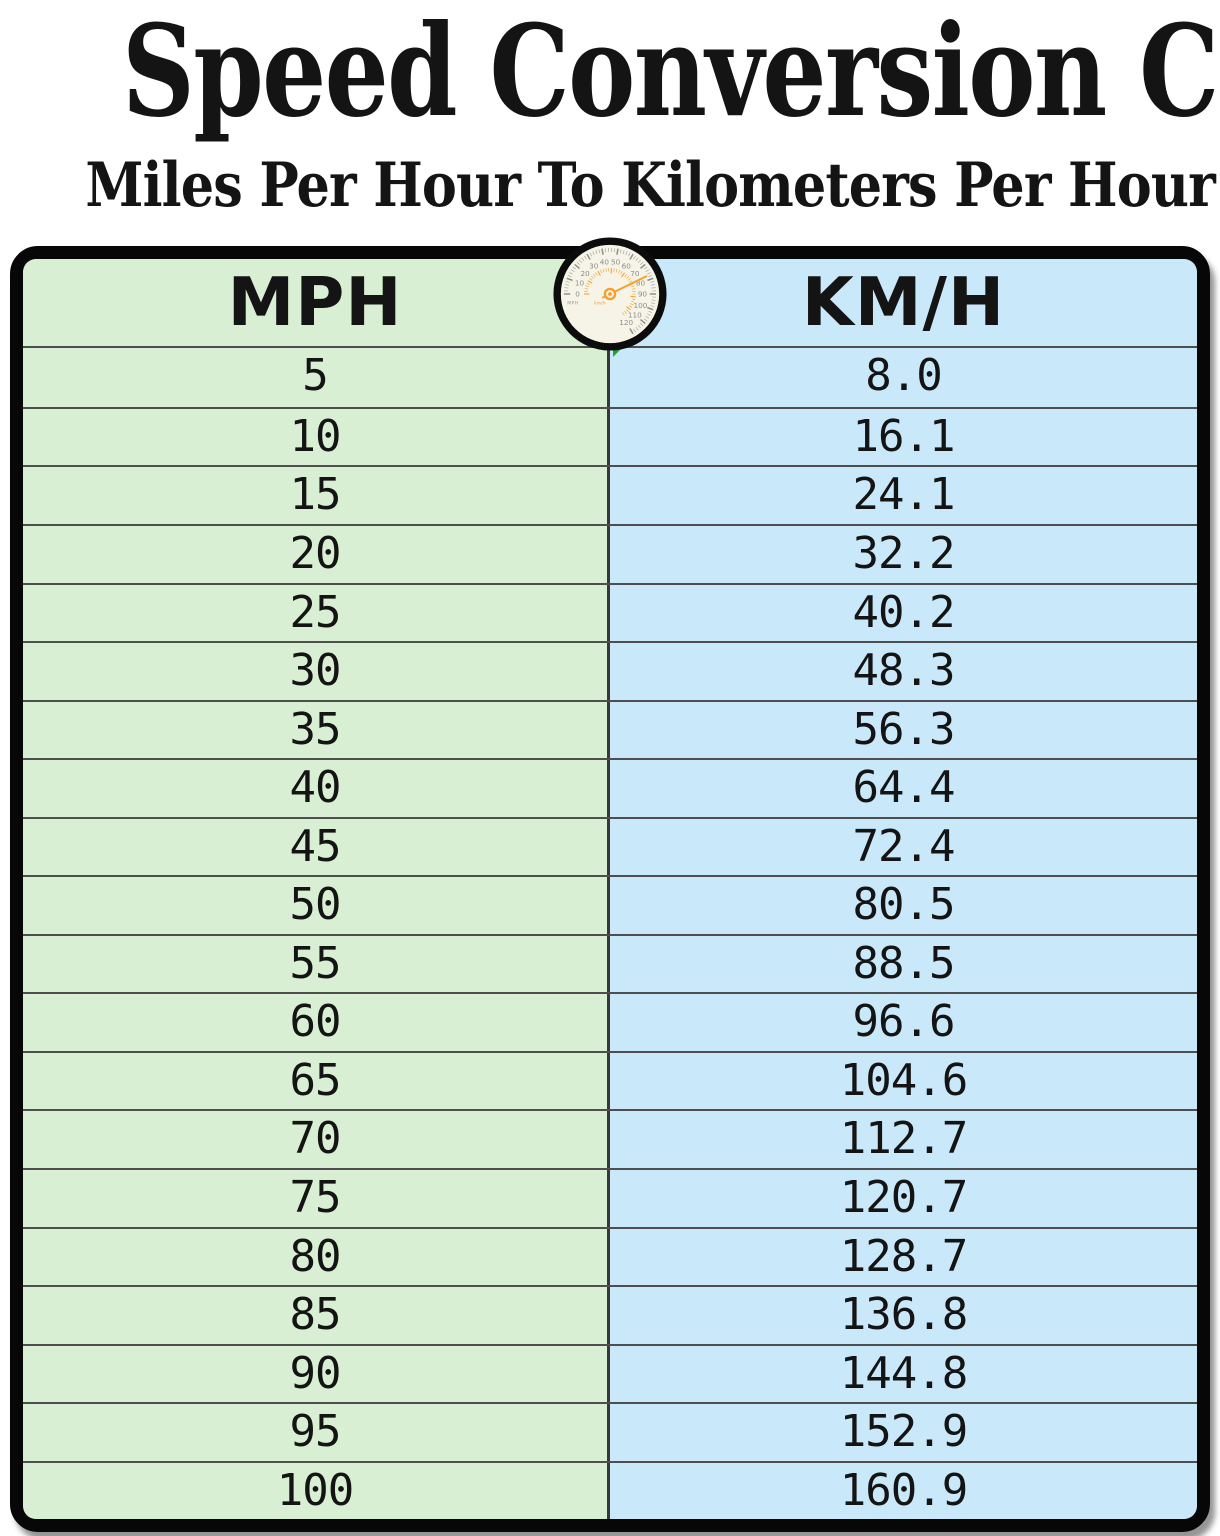  I want to click on speedometer-mph-label: MPH, so click(572, 304).